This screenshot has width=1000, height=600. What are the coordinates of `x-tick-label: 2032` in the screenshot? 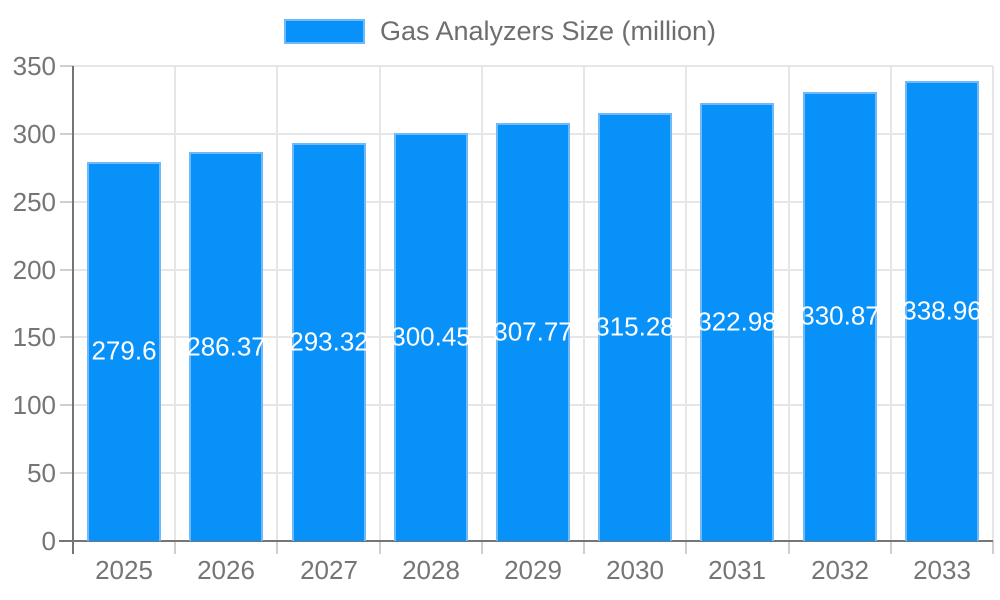 It's located at (840, 570).